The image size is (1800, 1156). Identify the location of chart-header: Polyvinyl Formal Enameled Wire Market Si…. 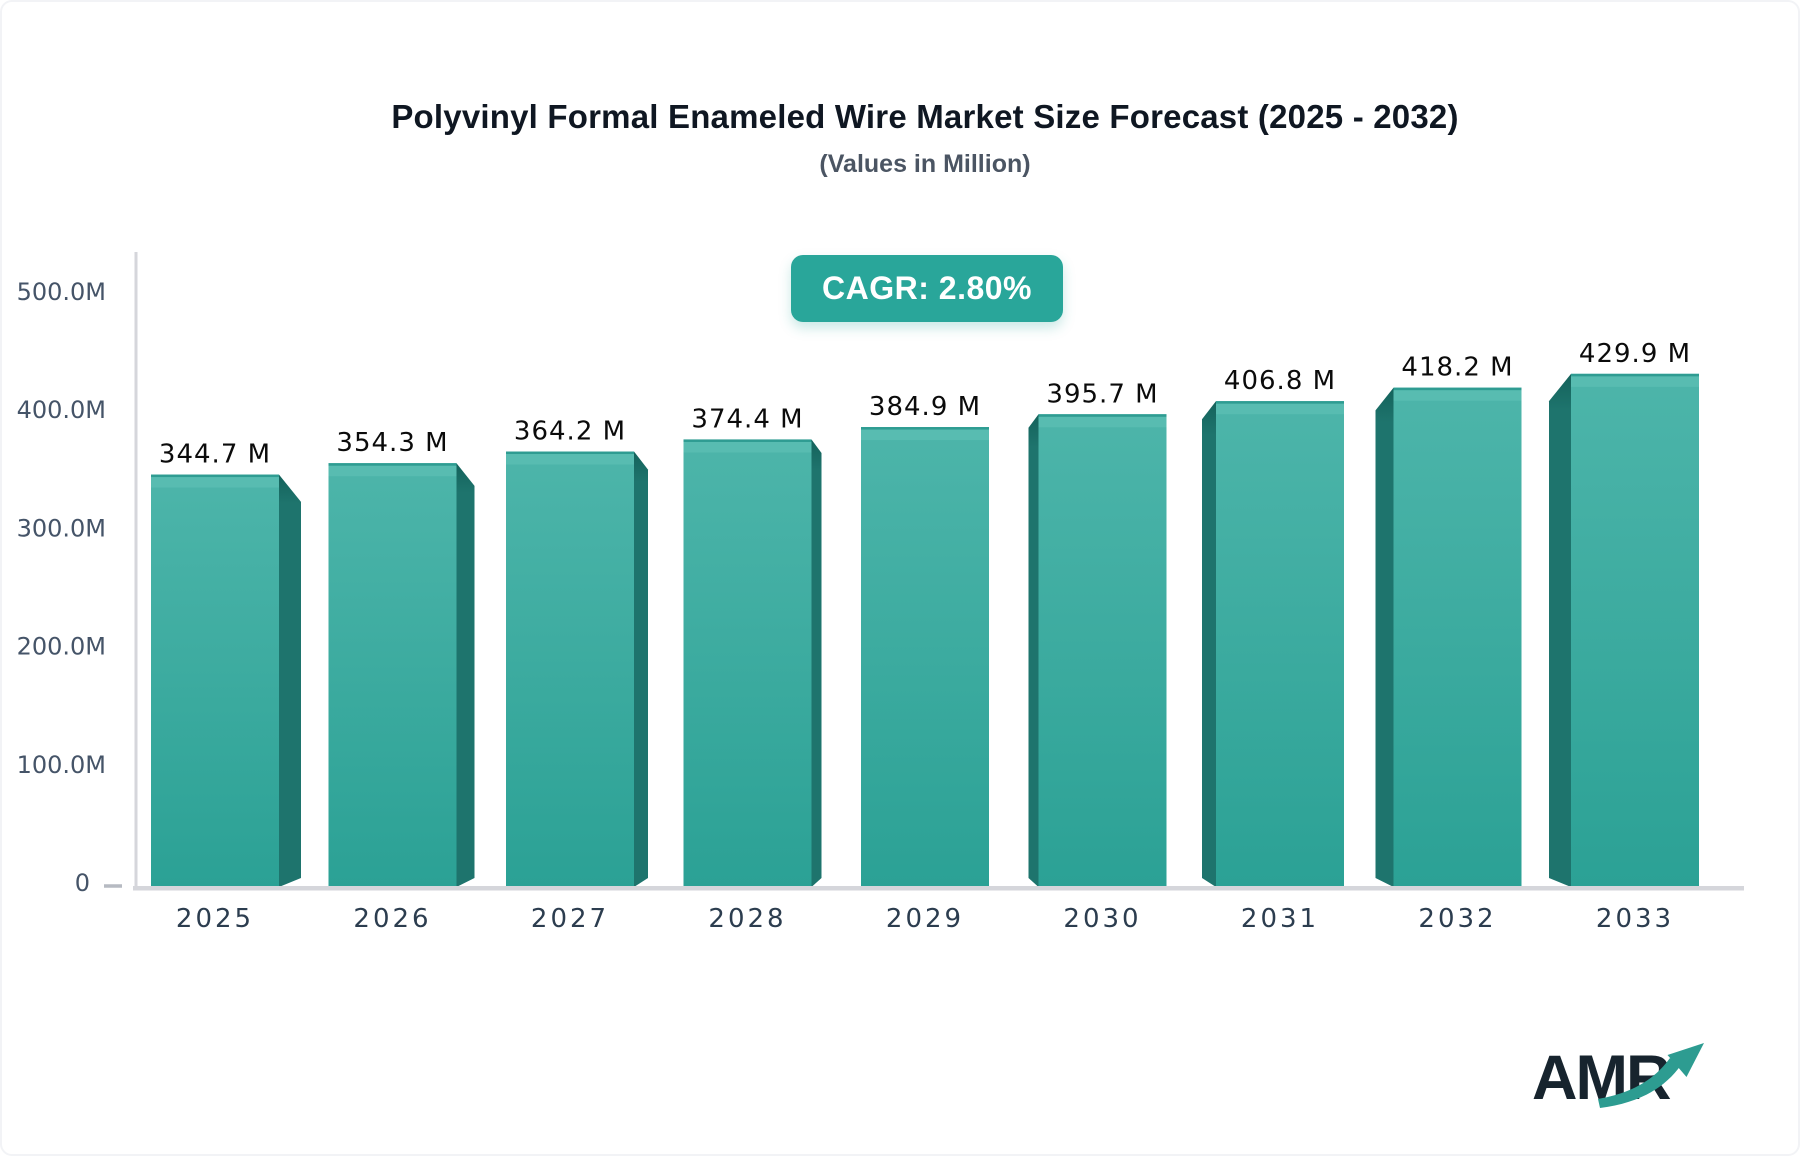
(925, 138).